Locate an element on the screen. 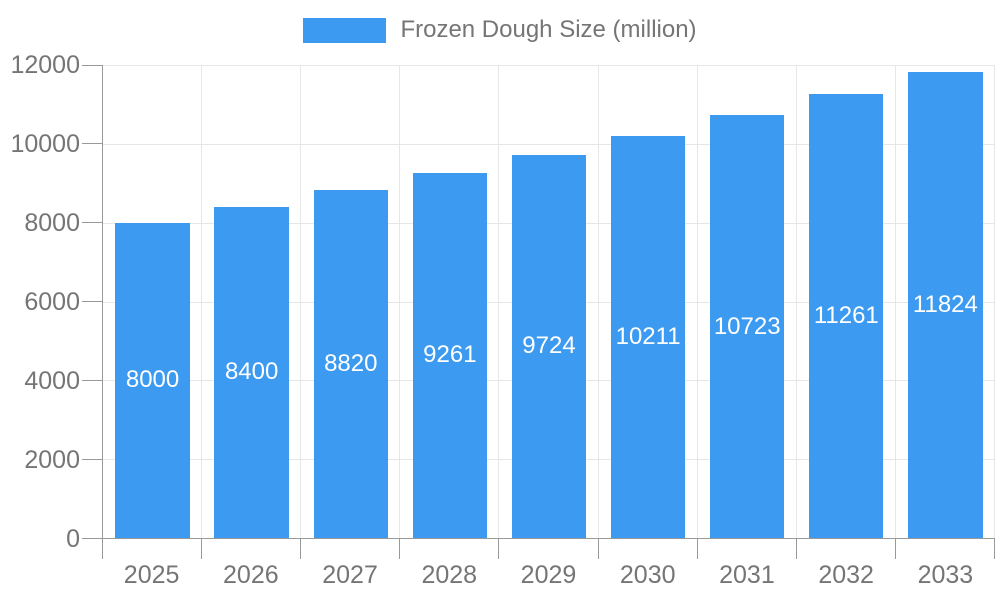 Image resolution: width=1000 pixels, height=600 pixels. y-axis-tick-label: 4000 is located at coordinates (52, 380).